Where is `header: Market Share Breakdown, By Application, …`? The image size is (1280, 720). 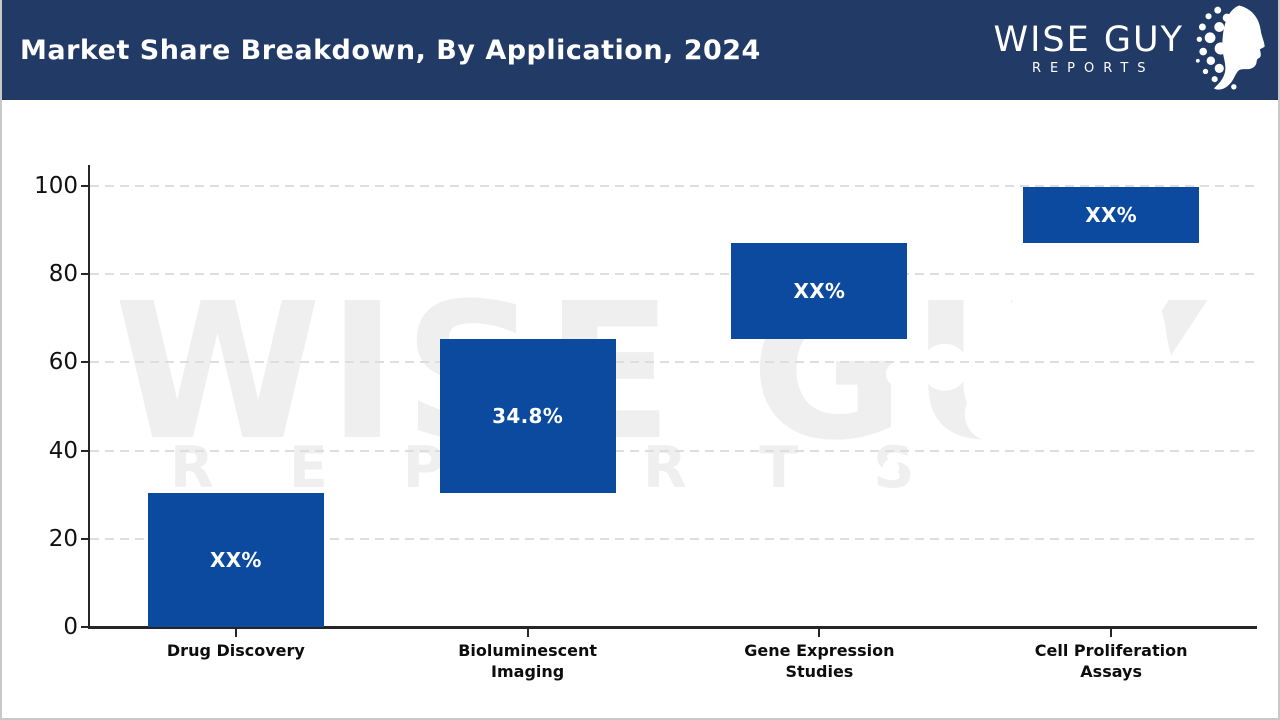 header: Market Share Breakdown, By Application, … is located at coordinates (640, 50).